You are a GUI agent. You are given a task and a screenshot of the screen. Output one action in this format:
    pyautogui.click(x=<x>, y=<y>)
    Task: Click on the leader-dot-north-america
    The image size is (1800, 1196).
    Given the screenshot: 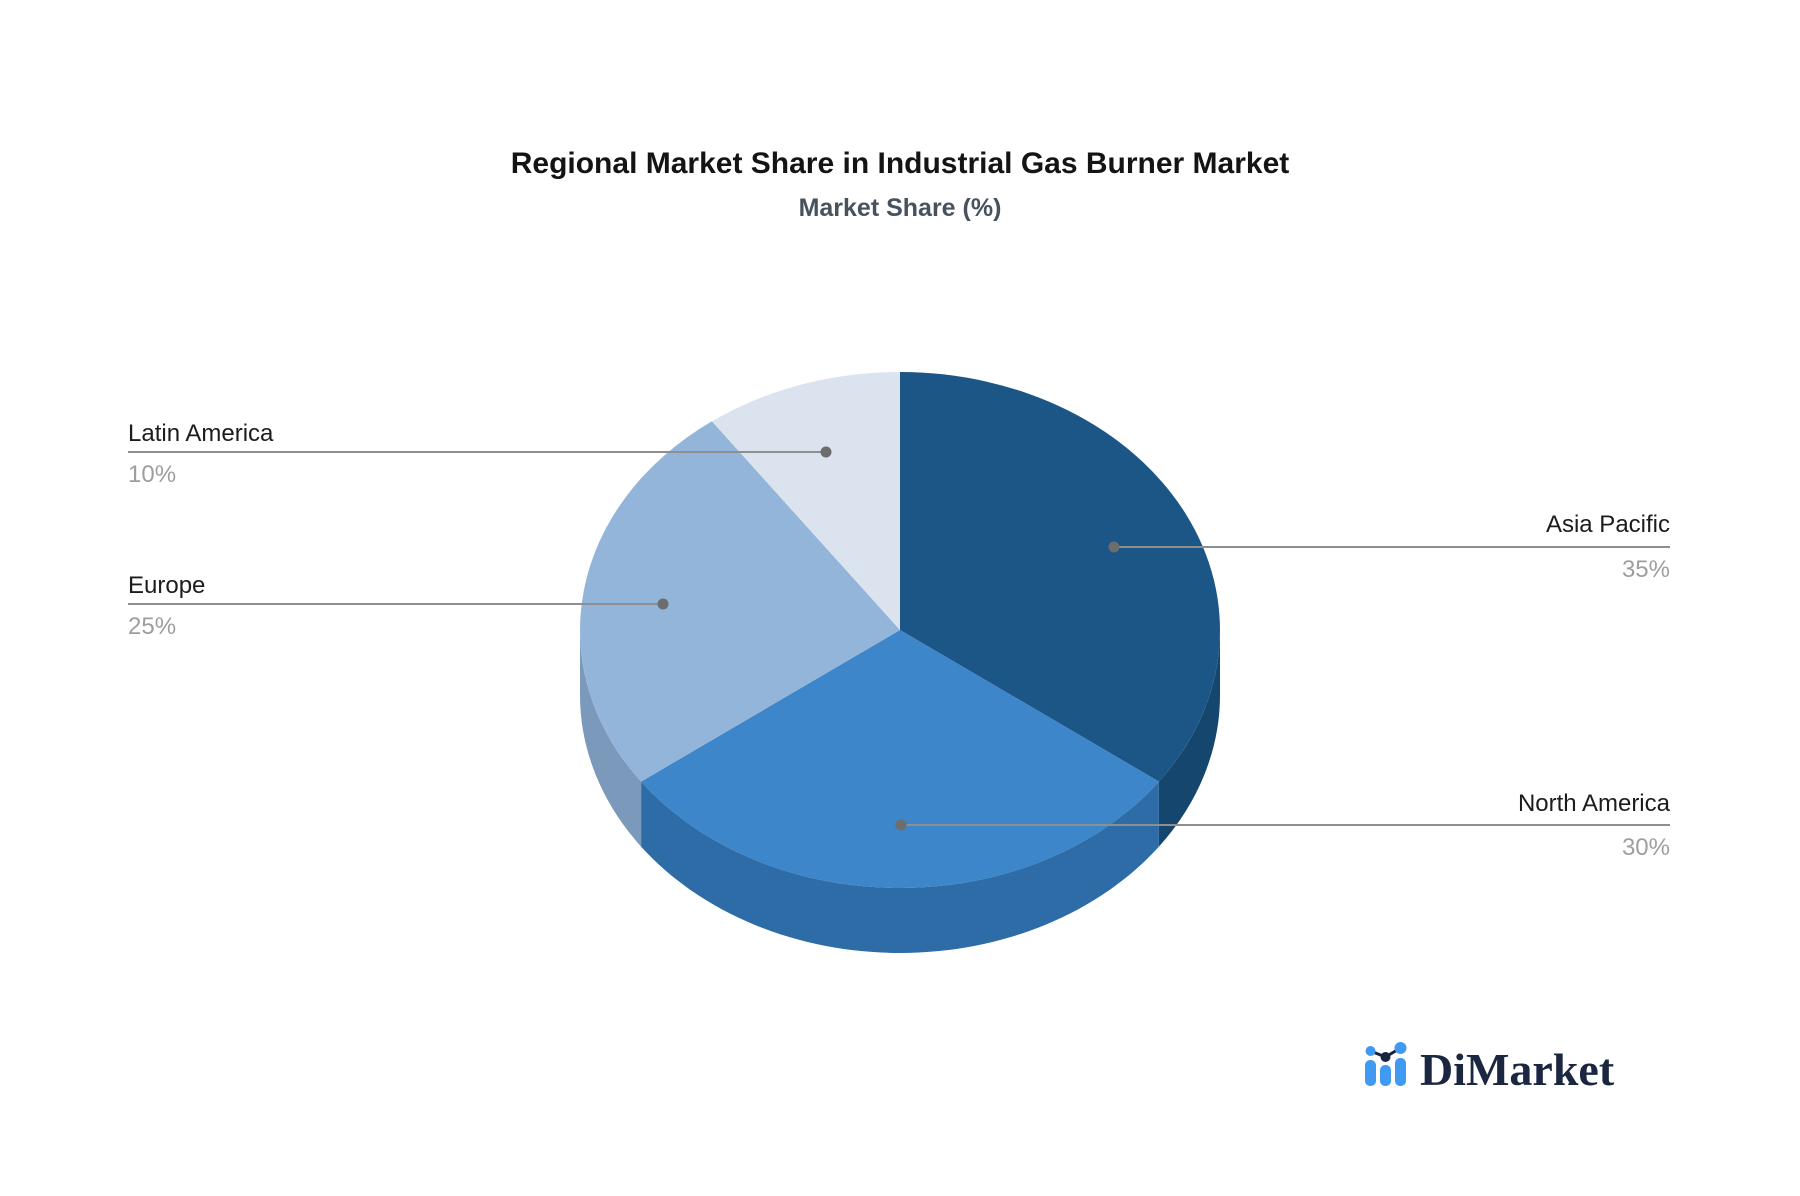 What is the action you would take?
    pyautogui.click(x=901, y=825)
    